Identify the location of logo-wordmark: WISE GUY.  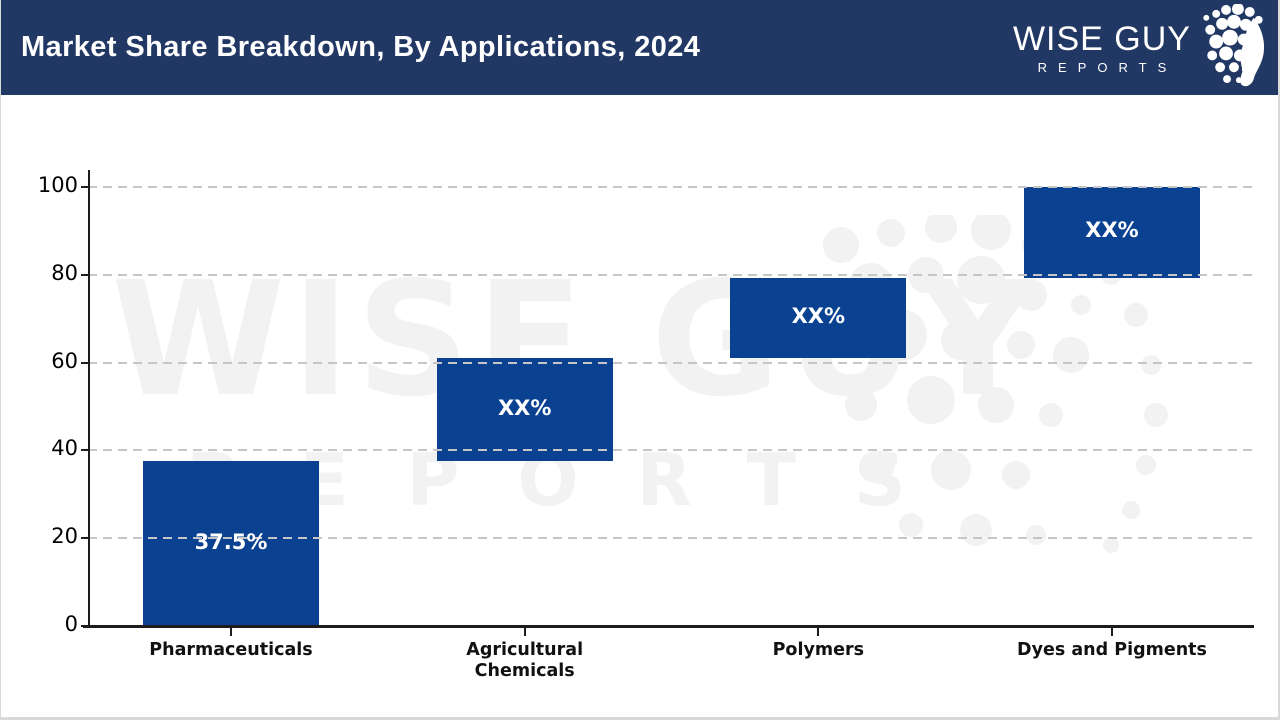
(1101, 38).